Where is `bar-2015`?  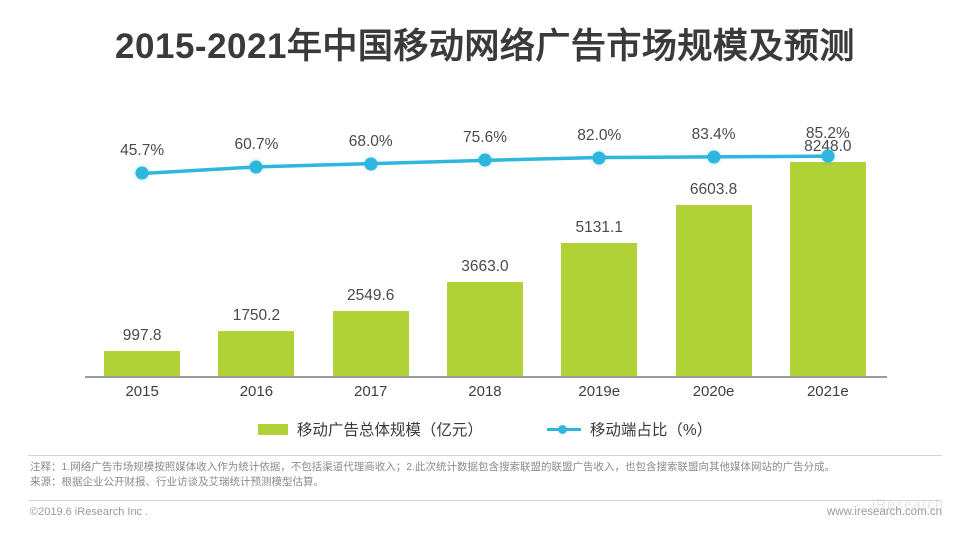
bar-2015 is located at coordinates (142, 364).